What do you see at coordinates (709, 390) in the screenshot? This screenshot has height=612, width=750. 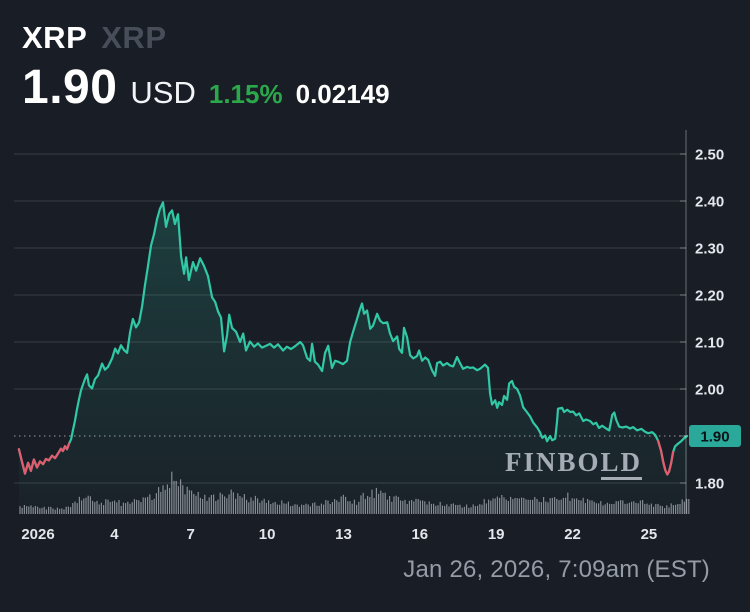 I see `y-axis-label: 2.00` at bounding box center [709, 390].